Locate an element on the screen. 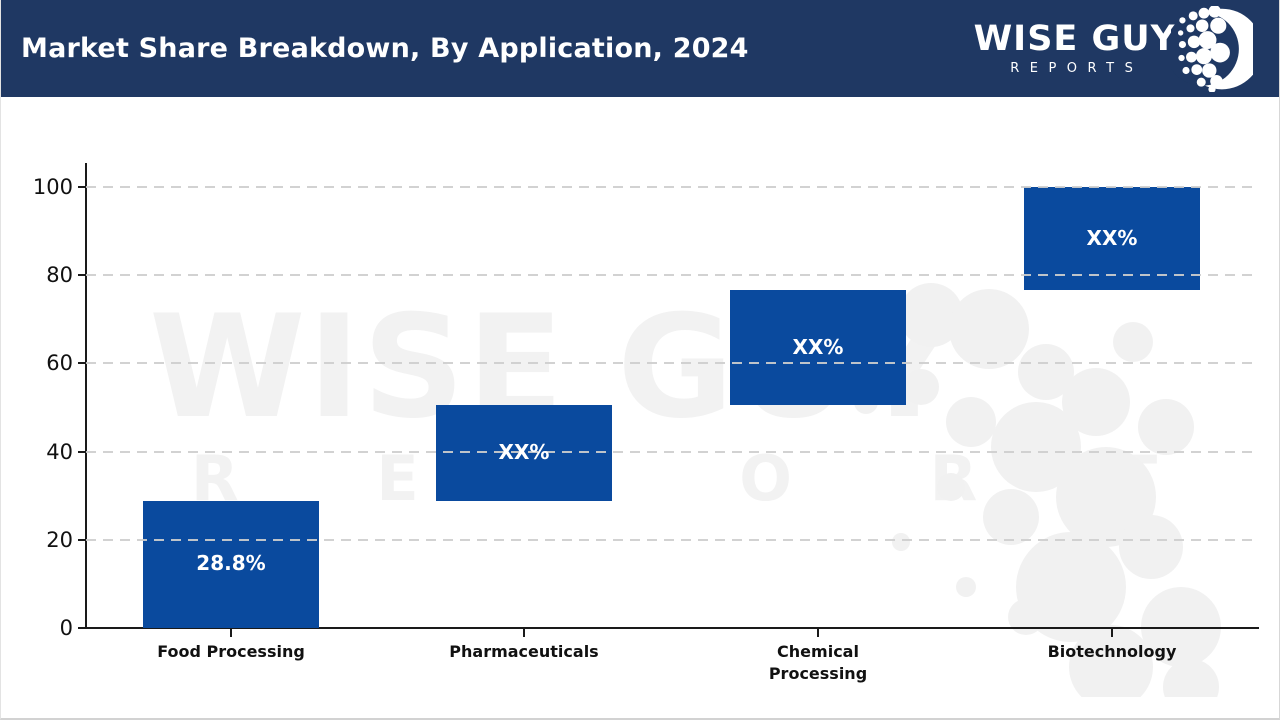 The width and height of the screenshot is (1280, 720). logo-subtext: REPORTS is located at coordinates (1077, 68).